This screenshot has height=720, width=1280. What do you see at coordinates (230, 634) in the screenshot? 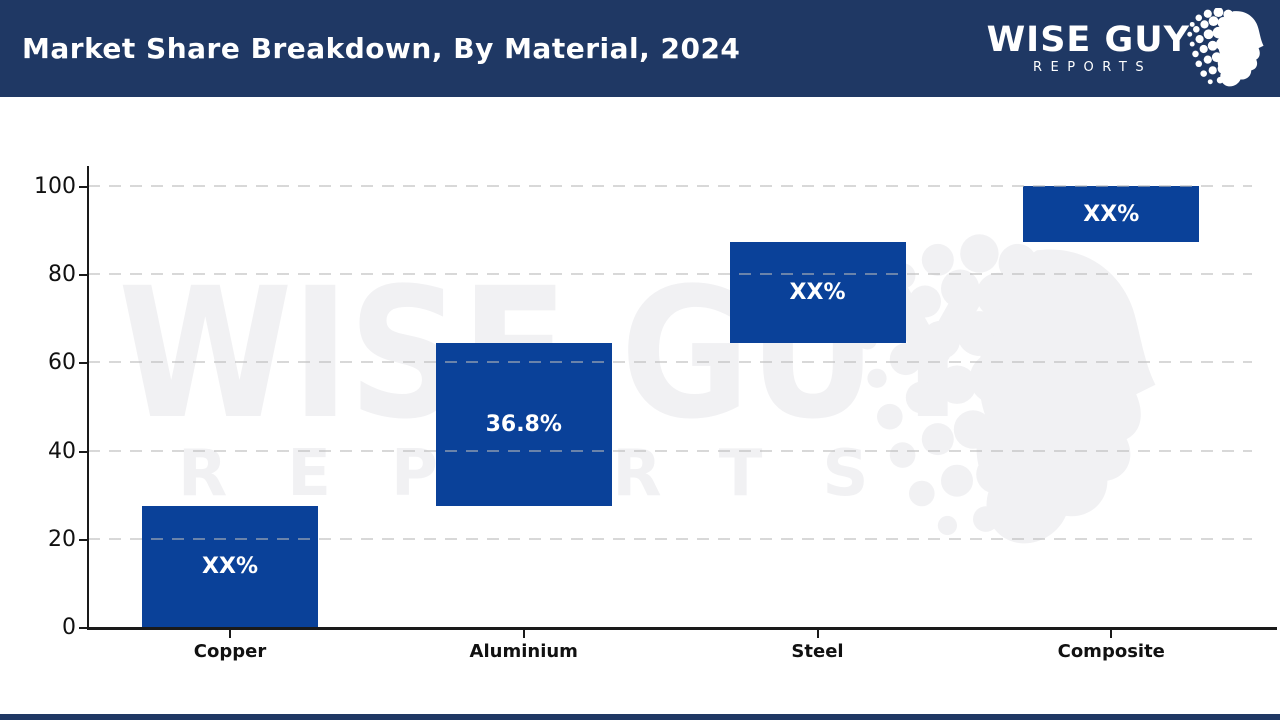
I see `x-tick-copper` at bounding box center [230, 634].